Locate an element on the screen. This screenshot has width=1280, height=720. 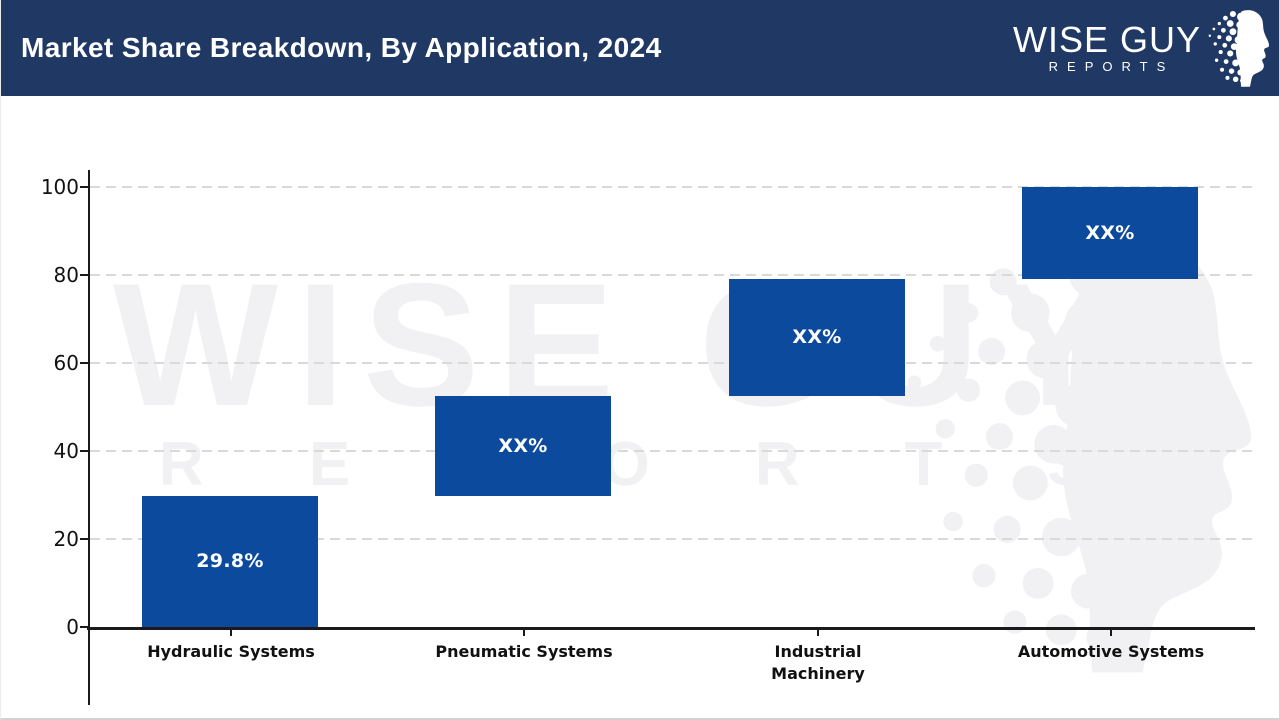
y-axis-tick-label: 80 is located at coordinates (66, 275).